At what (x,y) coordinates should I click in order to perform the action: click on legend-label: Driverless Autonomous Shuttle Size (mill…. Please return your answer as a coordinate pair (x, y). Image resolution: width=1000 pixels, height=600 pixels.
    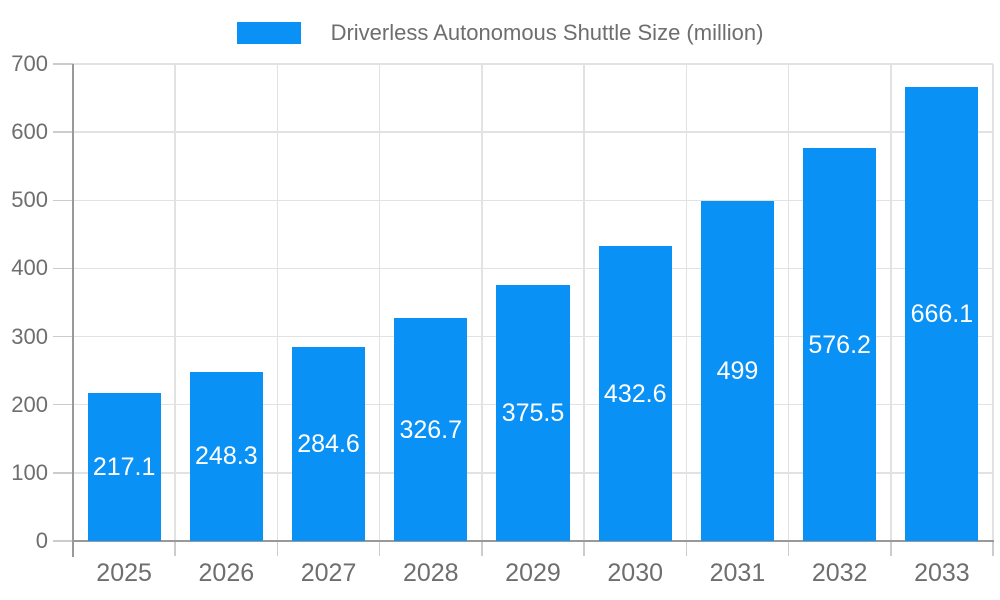
    Looking at the image, I should click on (547, 32).